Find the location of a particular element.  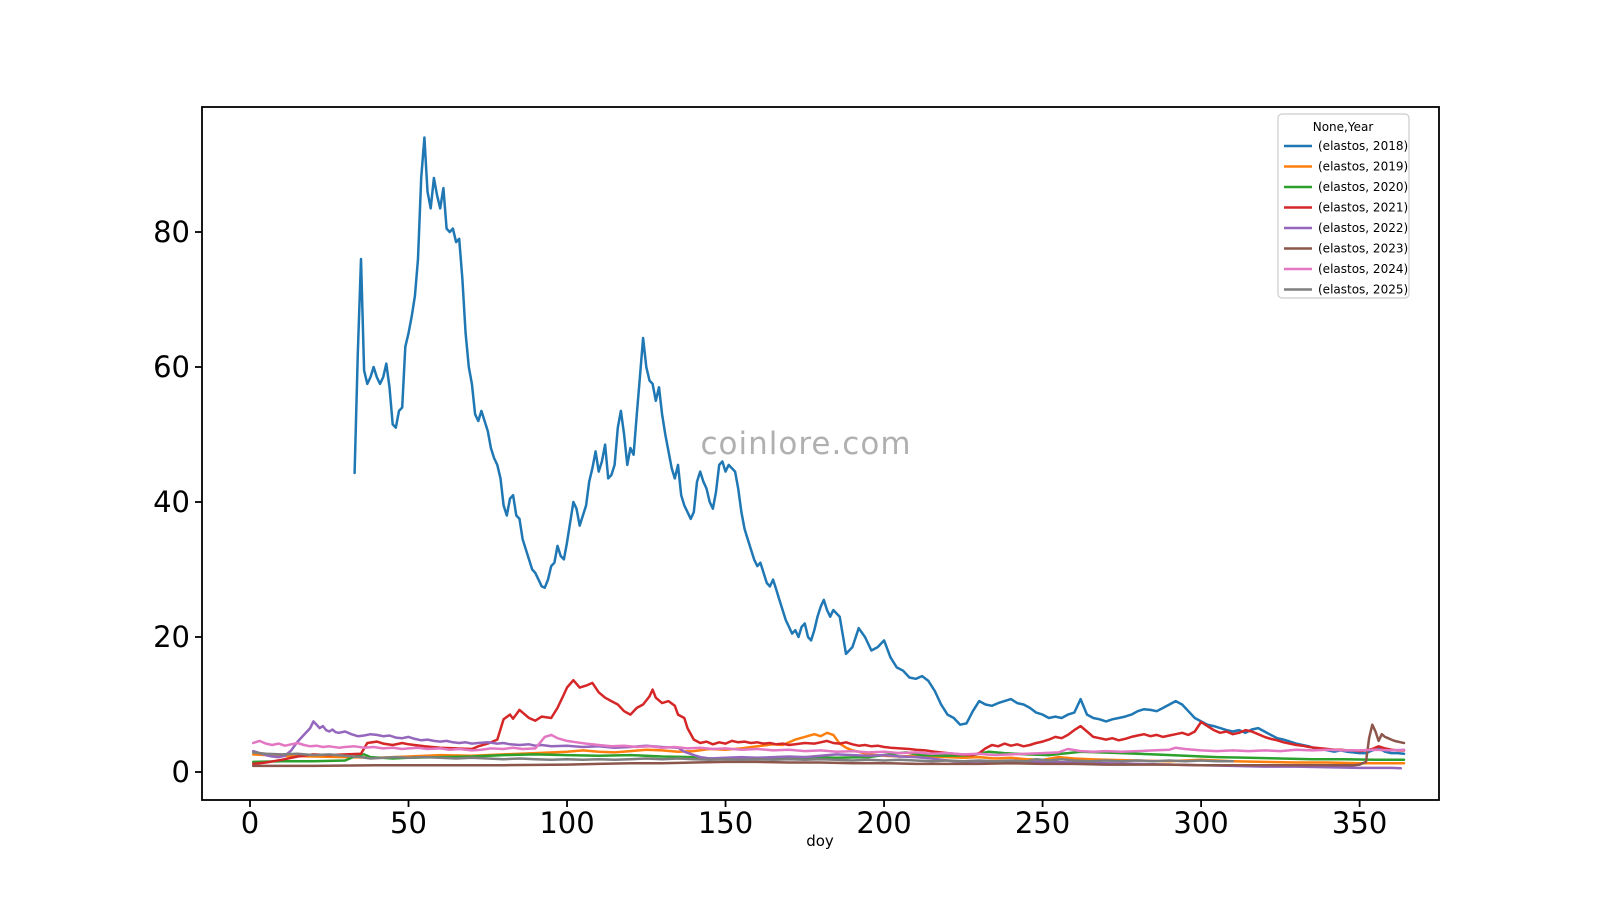

x-tick-label: 0 is located at coordinates (250, 823).